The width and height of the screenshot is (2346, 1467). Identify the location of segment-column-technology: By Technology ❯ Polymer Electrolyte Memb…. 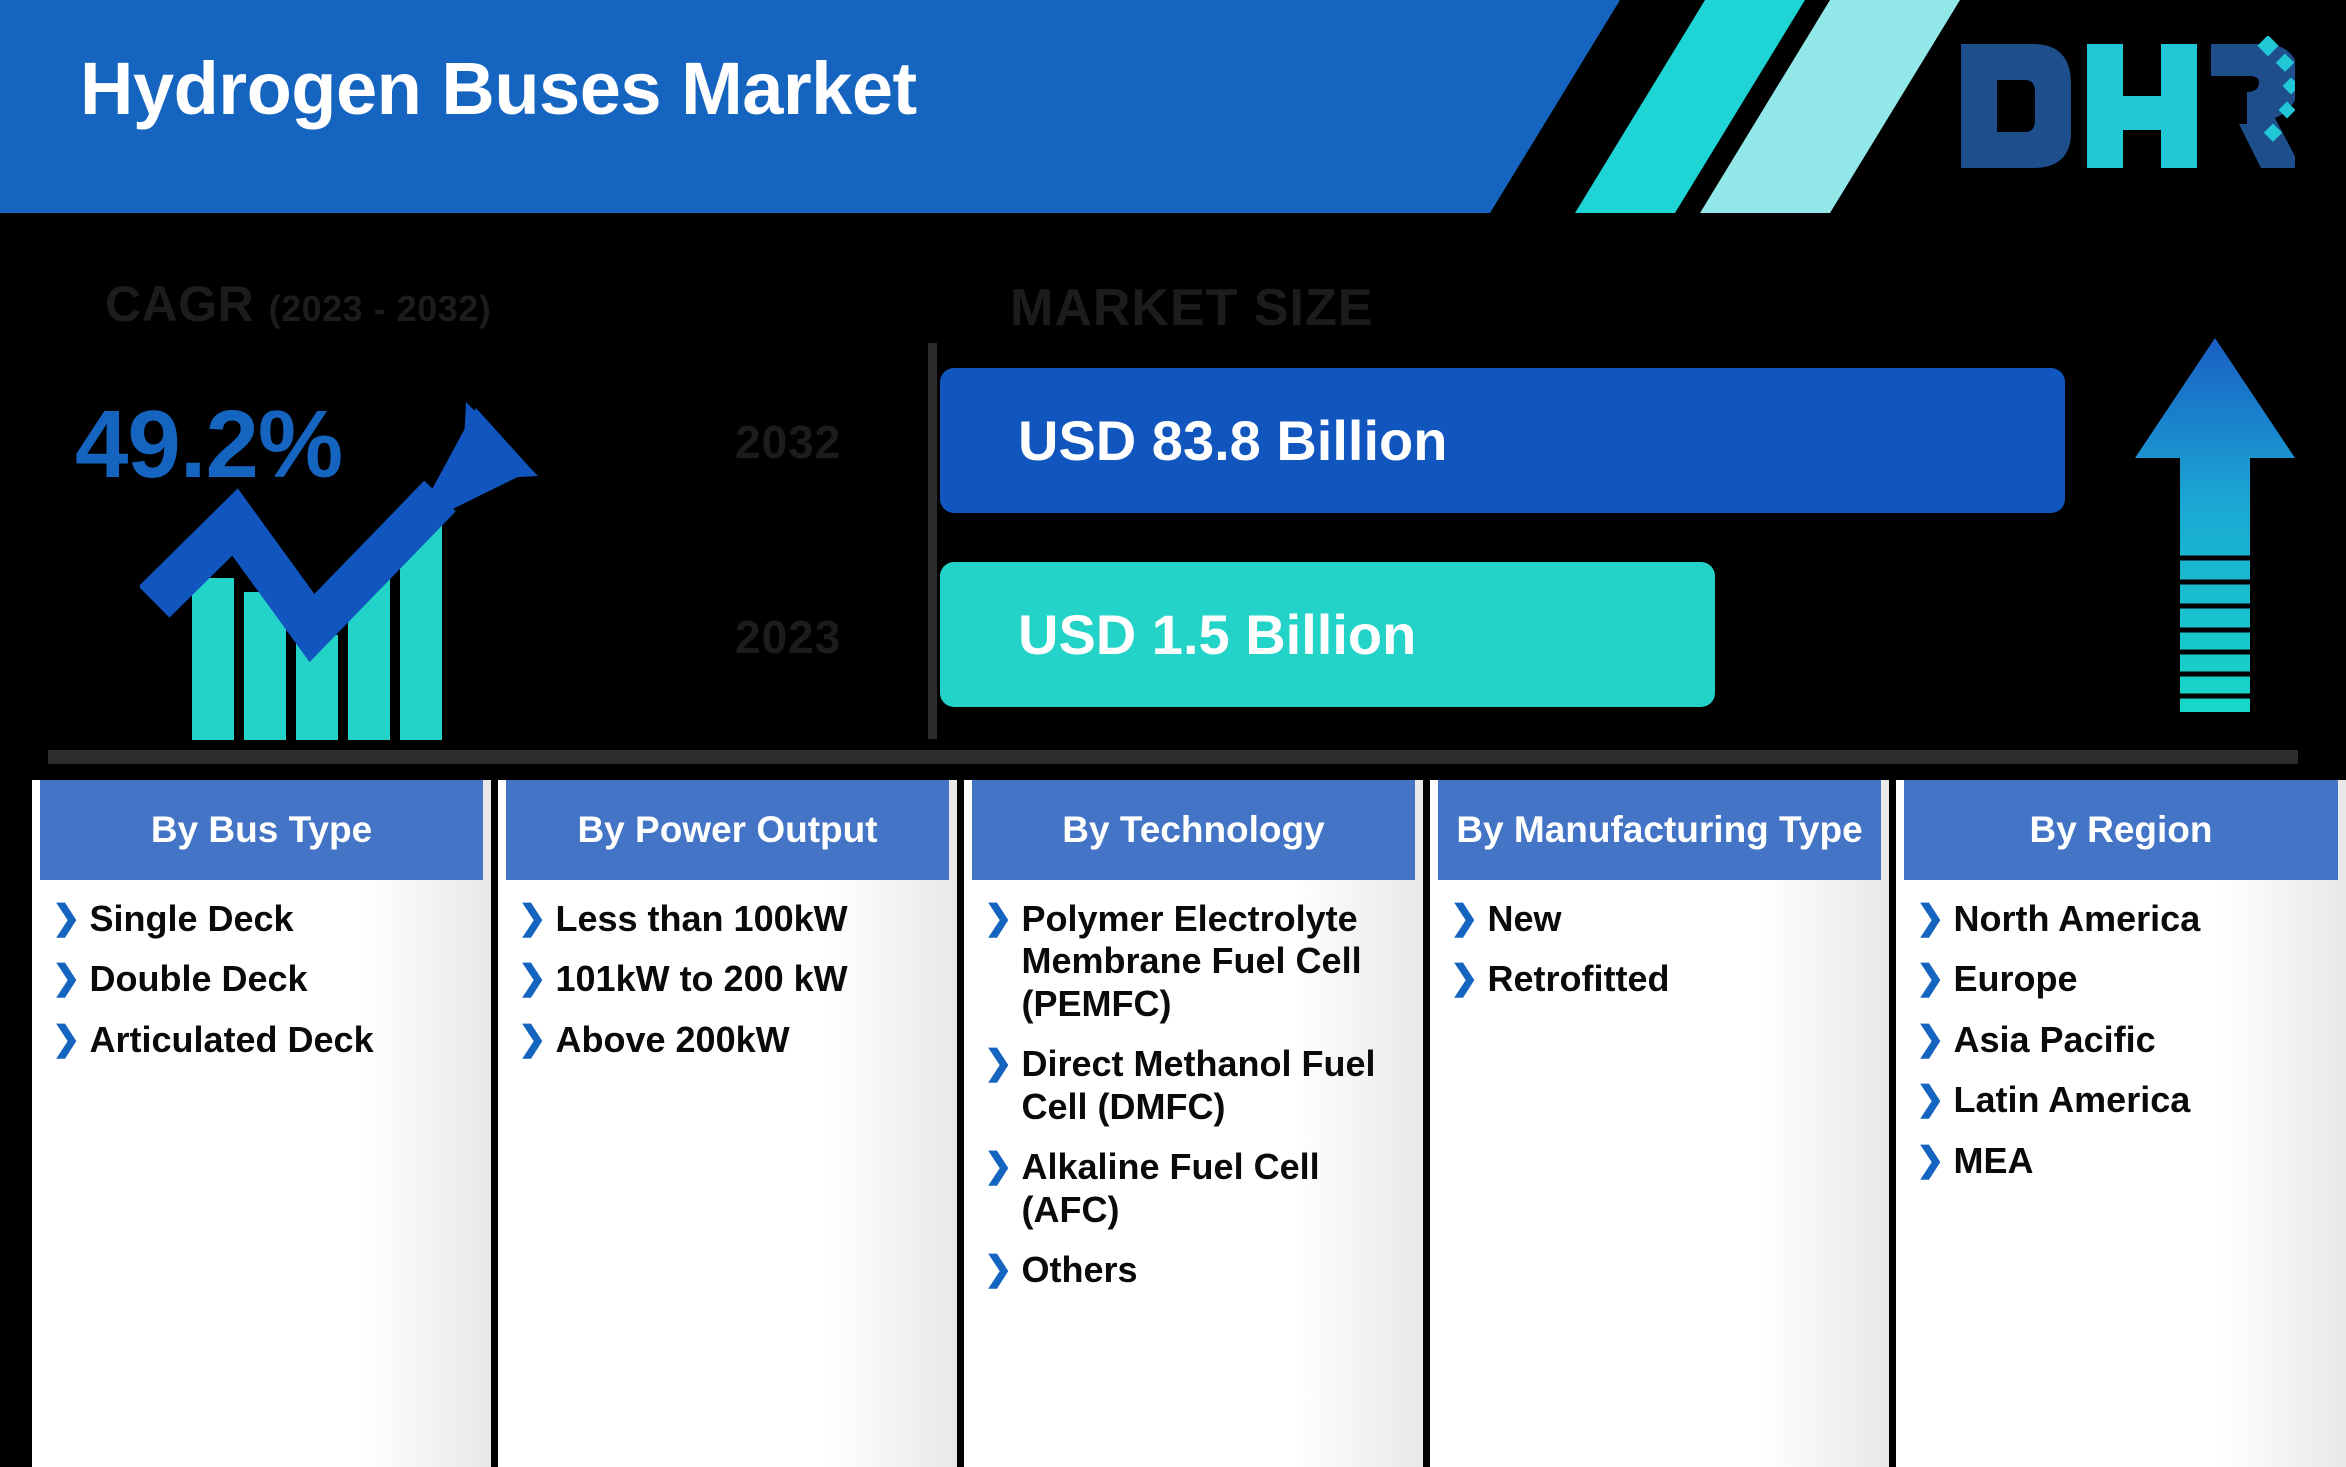
(1197, 1123).